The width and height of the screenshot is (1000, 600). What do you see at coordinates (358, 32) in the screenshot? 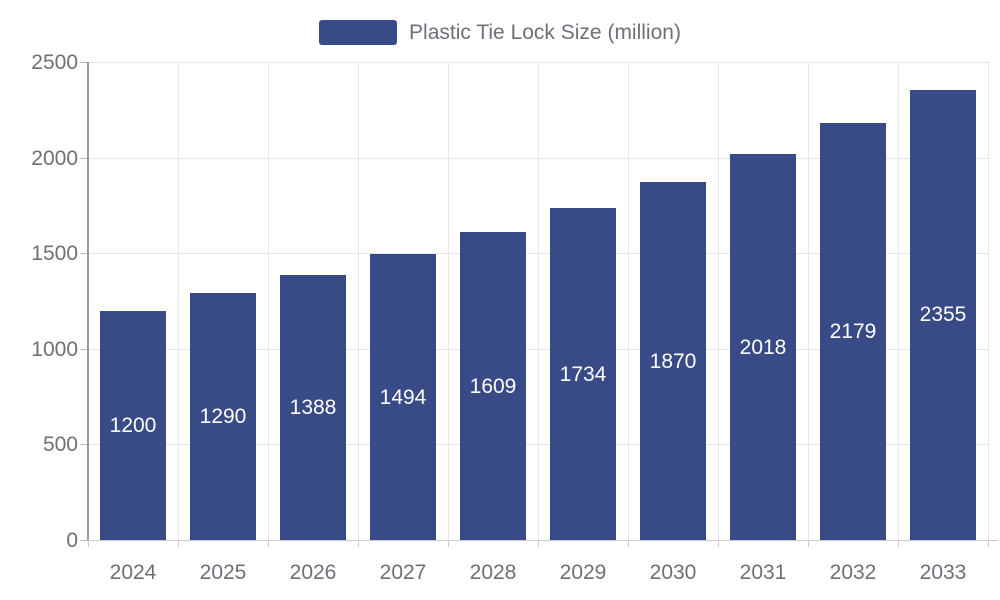
I see `legend-swatch-icon` at bounding box center [358, 32].